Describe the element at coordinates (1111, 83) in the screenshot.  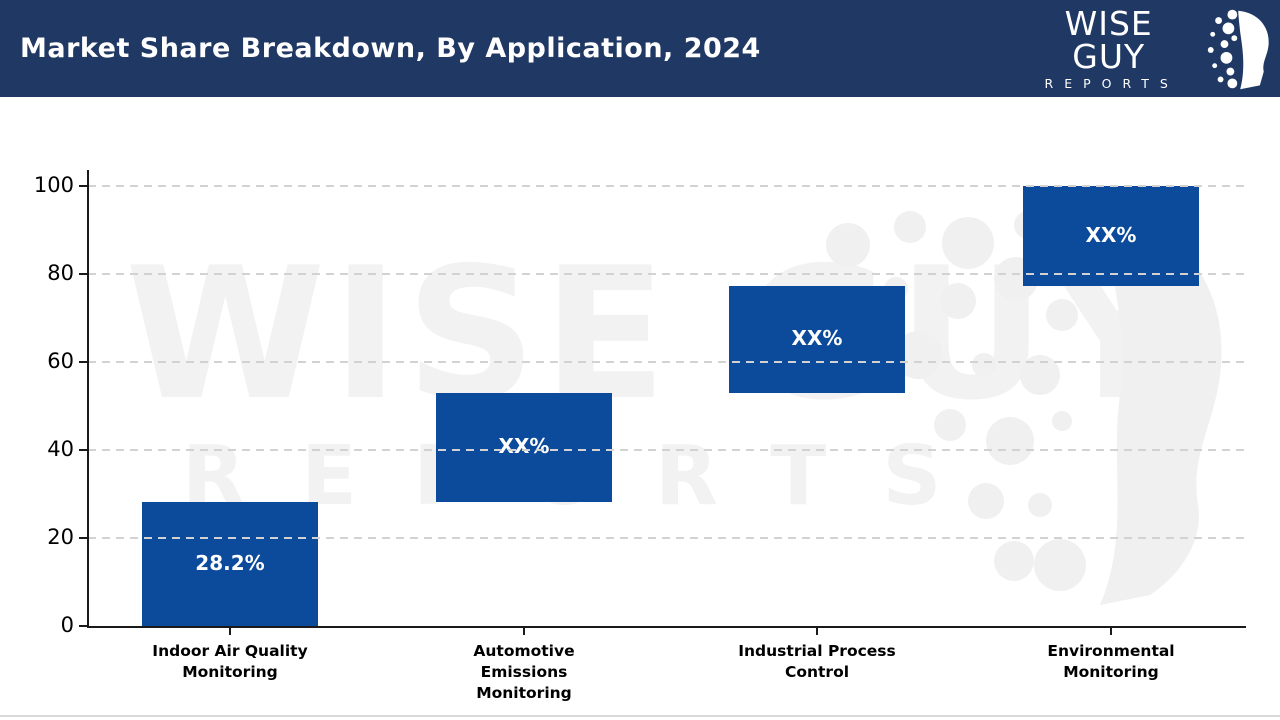
I see `brand-subname: REPORTS` at that location.